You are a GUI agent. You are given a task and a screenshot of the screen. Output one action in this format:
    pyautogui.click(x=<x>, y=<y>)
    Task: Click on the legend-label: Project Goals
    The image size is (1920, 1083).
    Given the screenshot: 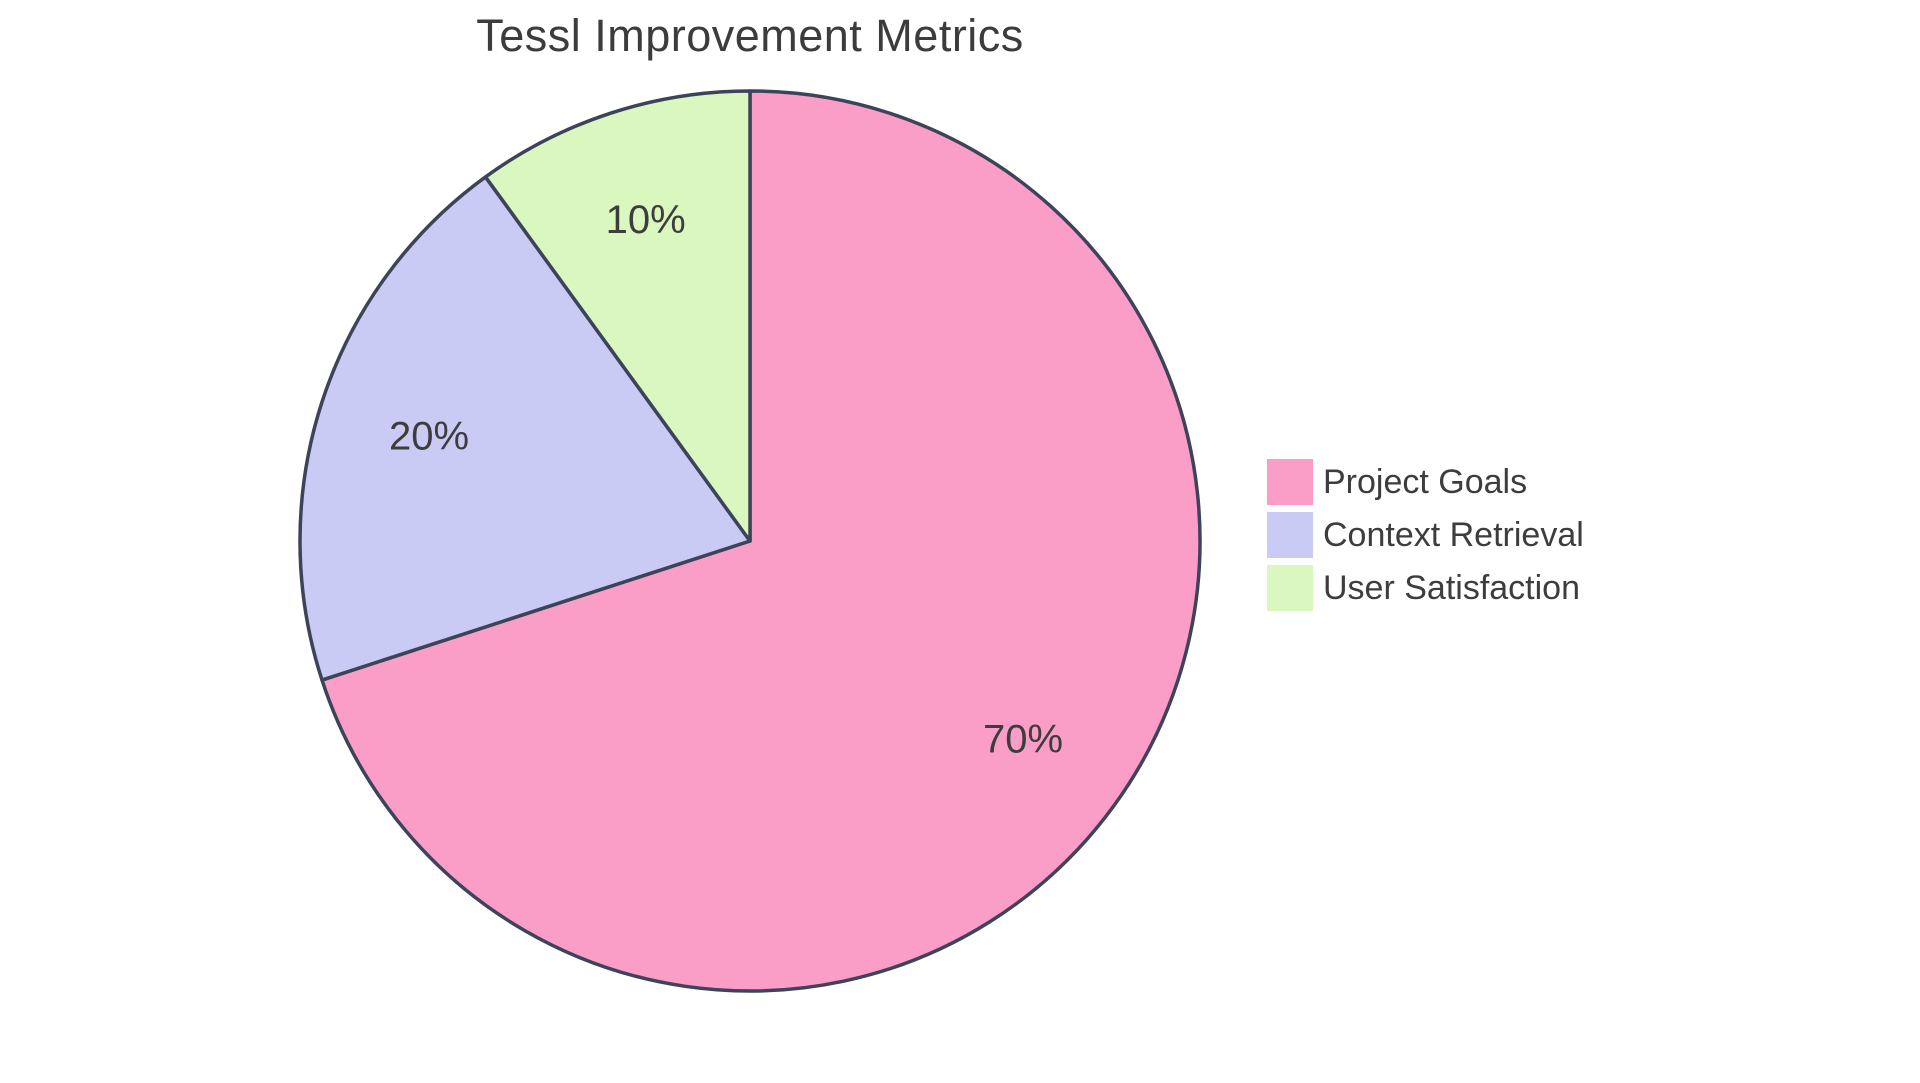 What is the action you would take?
    pyautogui.click(x=1425, y=481)
    